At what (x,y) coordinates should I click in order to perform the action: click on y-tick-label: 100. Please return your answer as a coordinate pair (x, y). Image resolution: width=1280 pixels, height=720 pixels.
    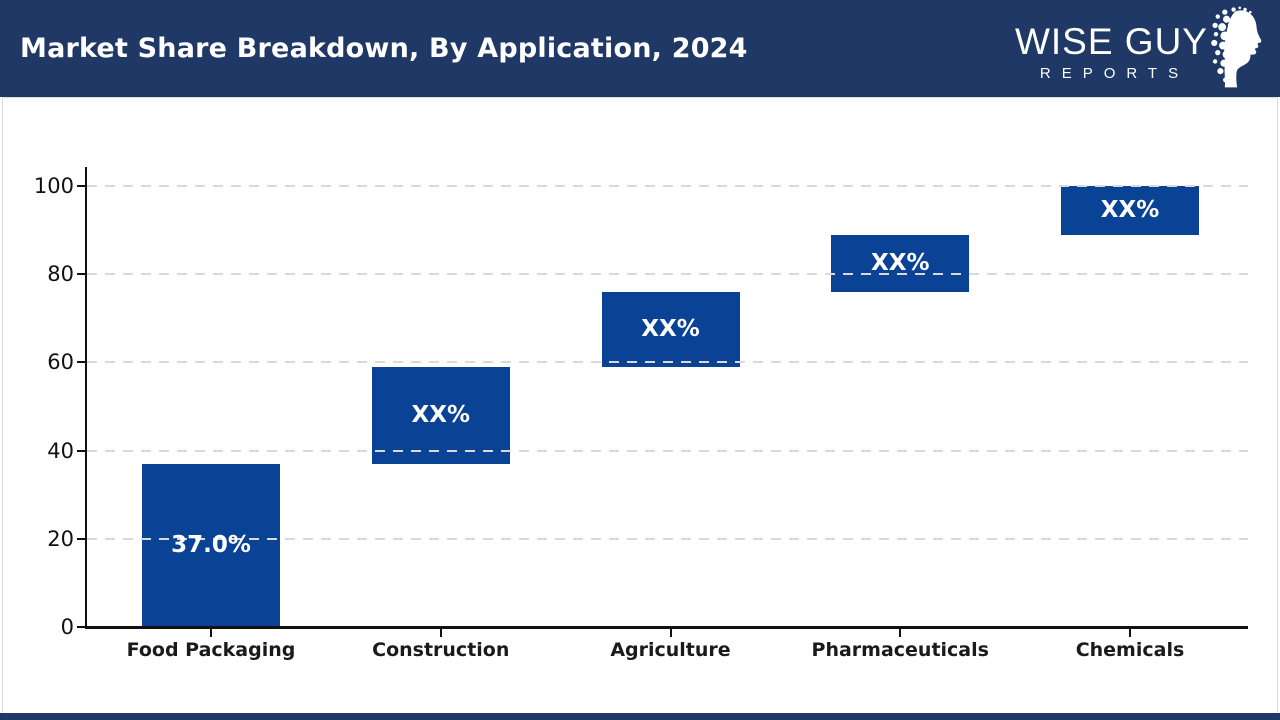
    Looking at the image, I should click on (53, 186).